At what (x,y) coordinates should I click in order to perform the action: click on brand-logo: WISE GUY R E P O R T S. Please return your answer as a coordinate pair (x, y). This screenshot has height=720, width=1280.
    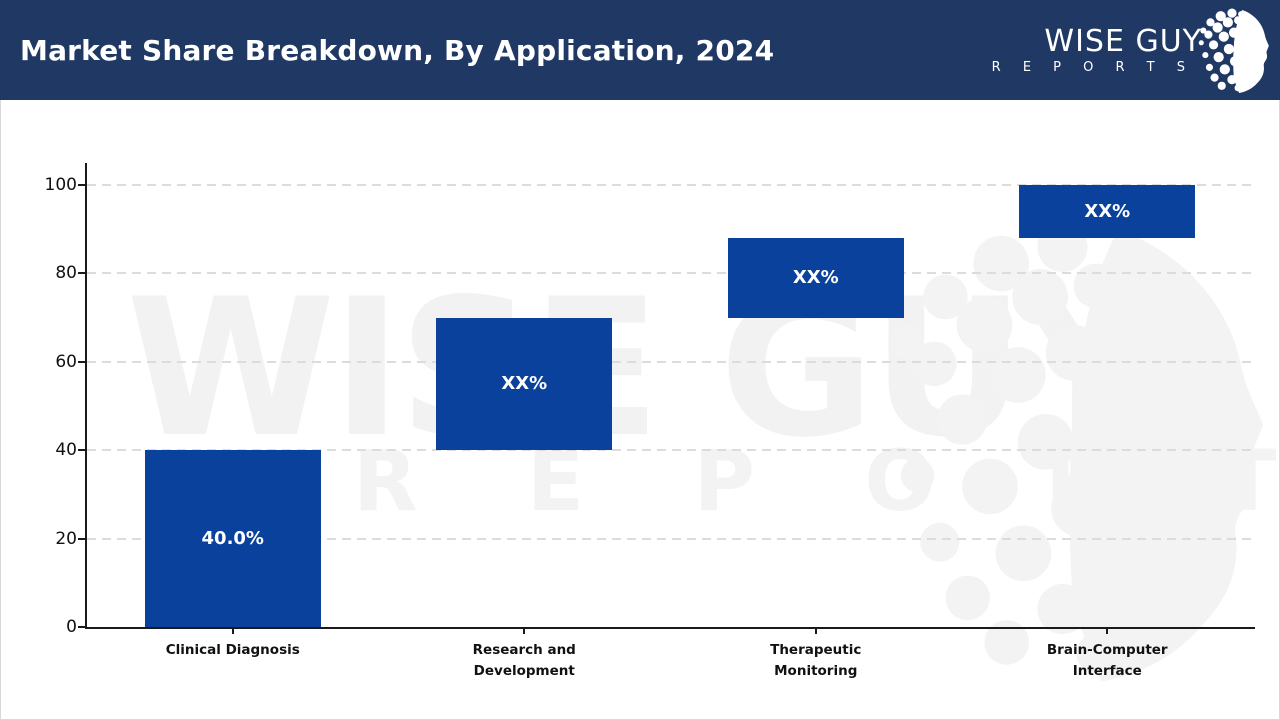
    Looking at the image, I should click on (1130, 50).